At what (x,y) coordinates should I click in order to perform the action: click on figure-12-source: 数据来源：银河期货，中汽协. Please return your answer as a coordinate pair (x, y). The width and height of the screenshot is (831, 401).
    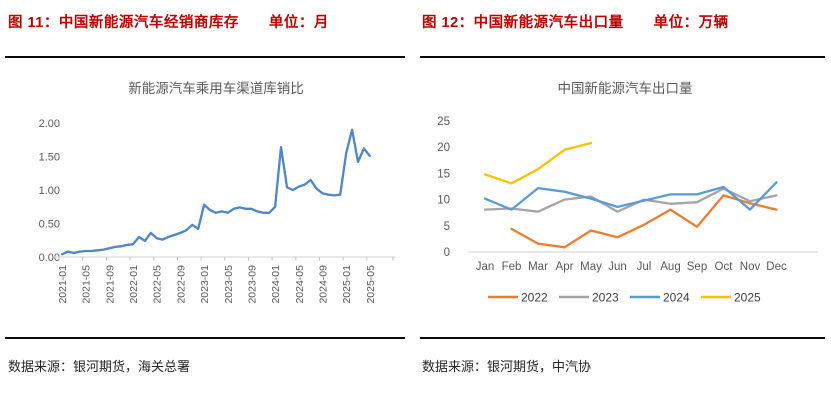
    Looking at the image, I should click on (507, 366).